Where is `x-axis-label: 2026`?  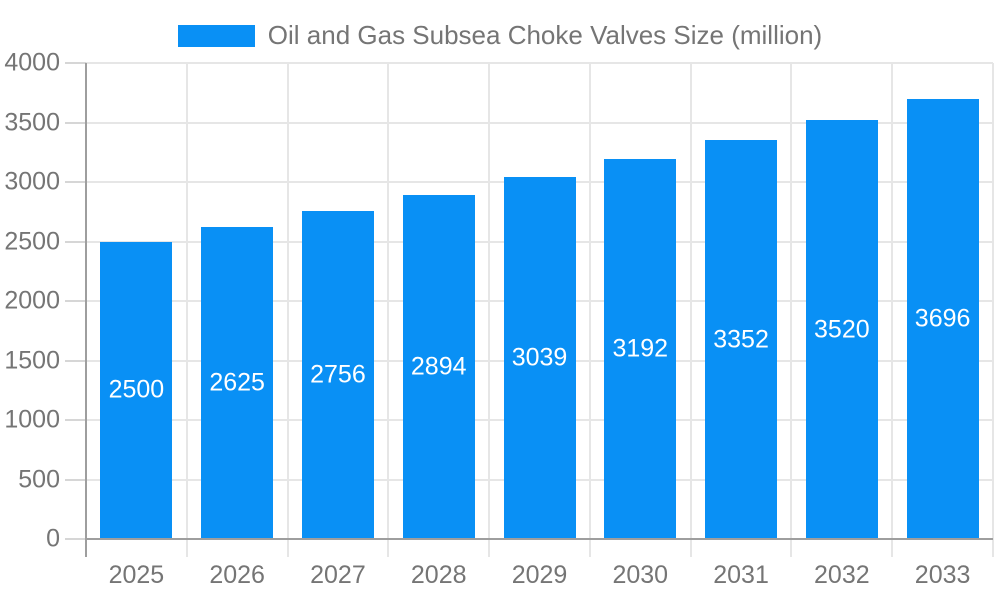
x-axis-label: 2026 is located at coordinates (237, 575).